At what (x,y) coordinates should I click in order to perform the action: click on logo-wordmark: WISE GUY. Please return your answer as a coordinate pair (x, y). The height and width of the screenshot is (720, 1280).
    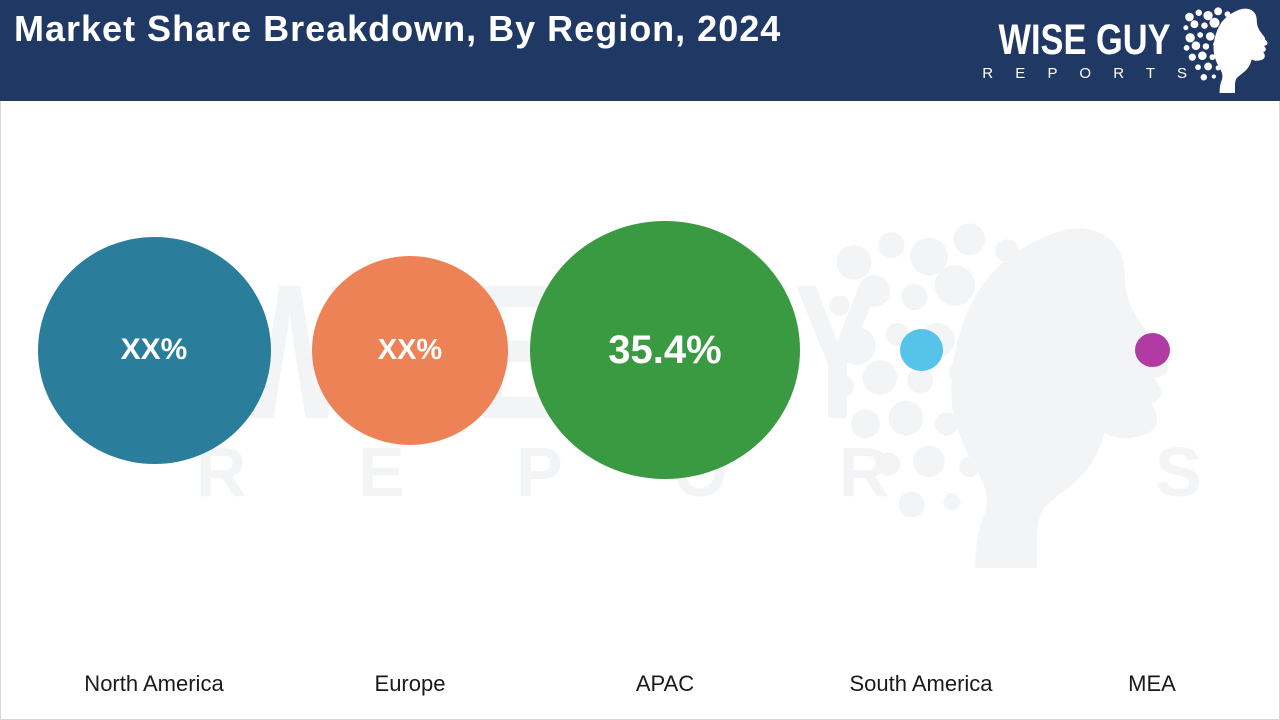
    Looking at the image, I should click on (1084, 39).